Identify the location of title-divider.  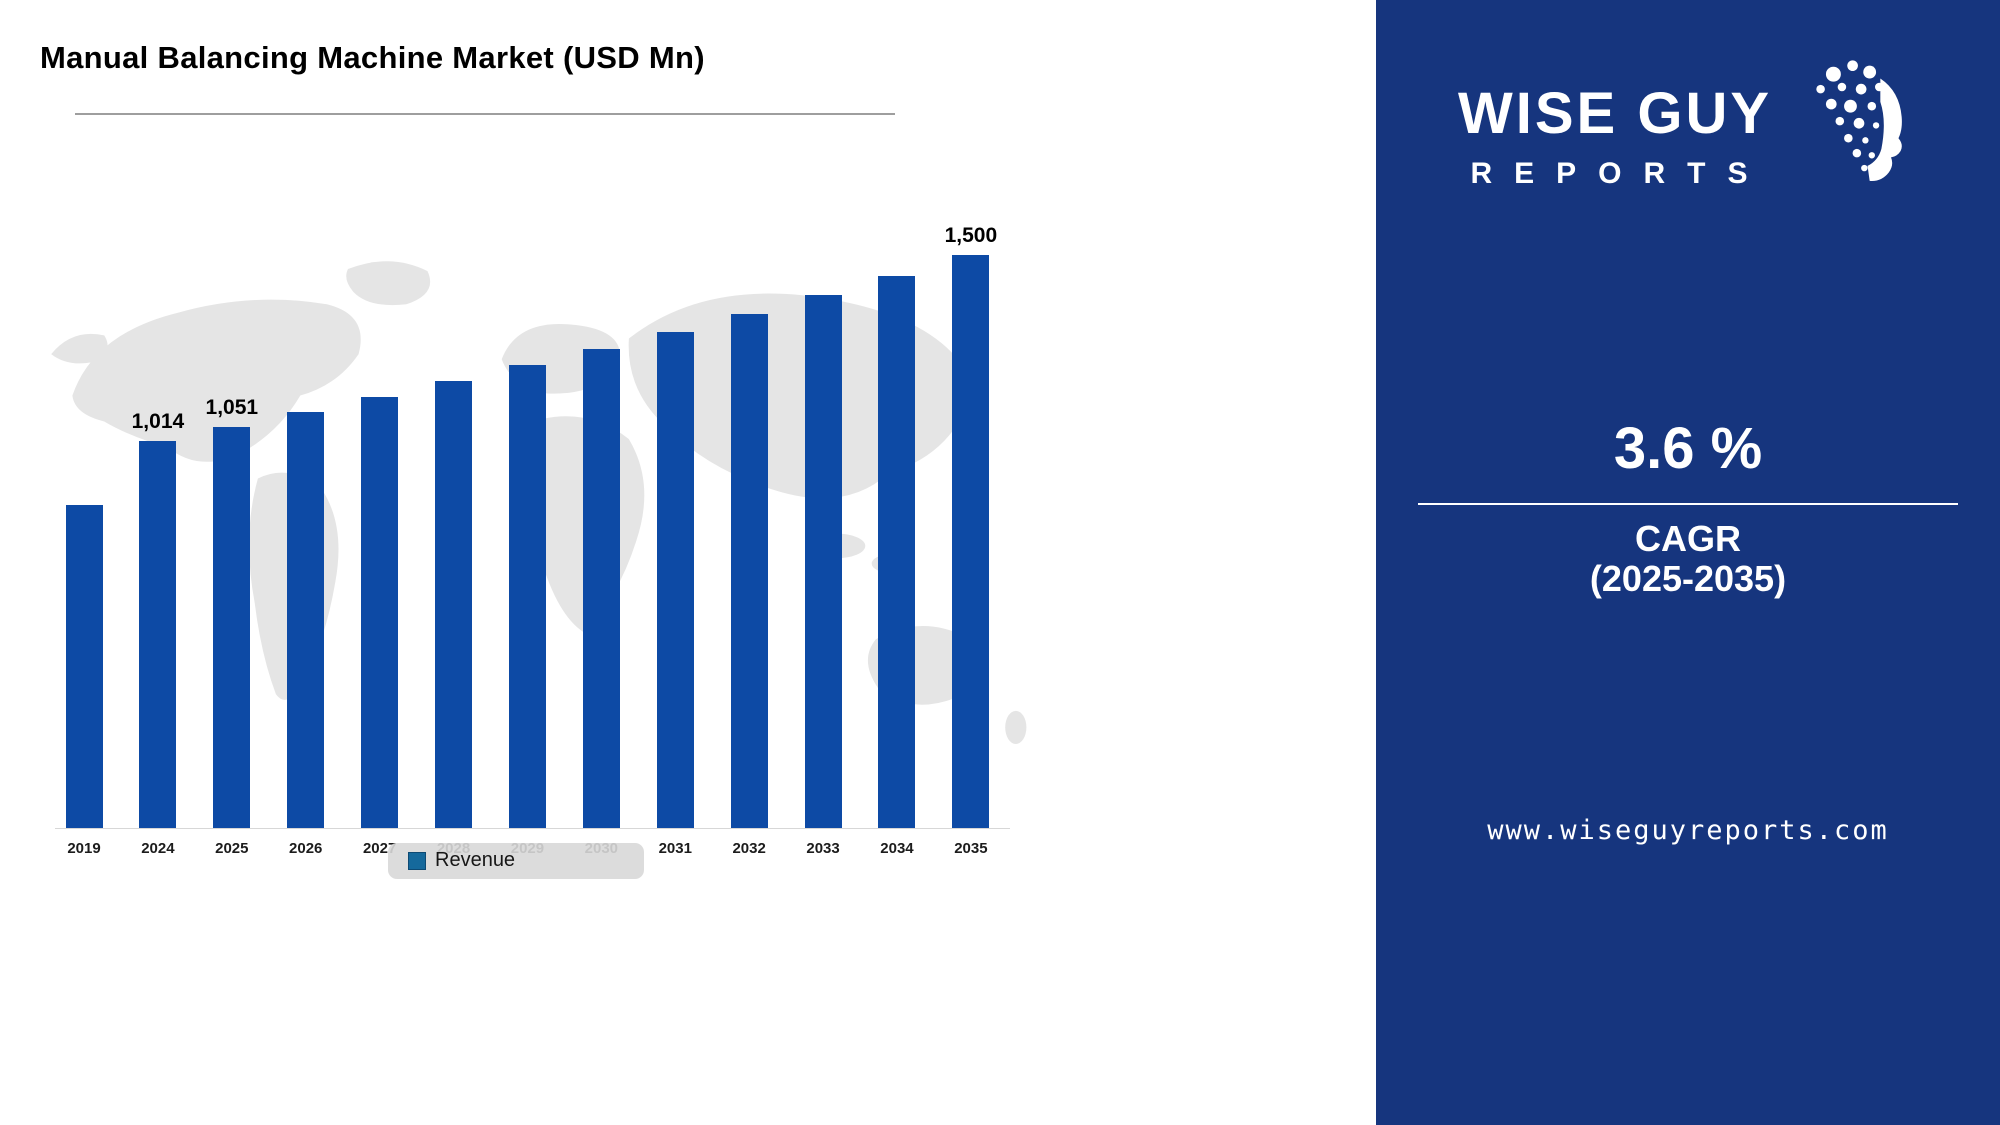
(485, 114).